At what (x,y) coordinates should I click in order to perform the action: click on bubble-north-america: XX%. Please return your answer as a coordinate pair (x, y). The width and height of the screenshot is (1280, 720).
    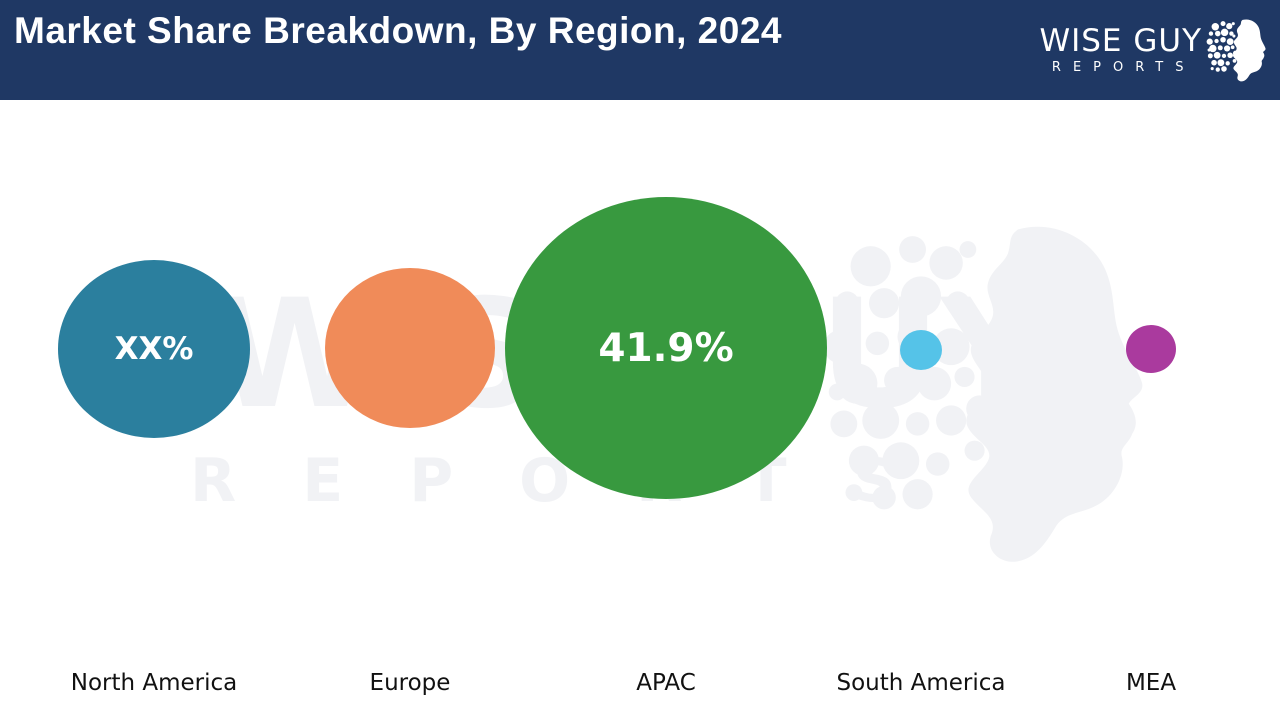
    Looking at the image, I should click on (154, 349).